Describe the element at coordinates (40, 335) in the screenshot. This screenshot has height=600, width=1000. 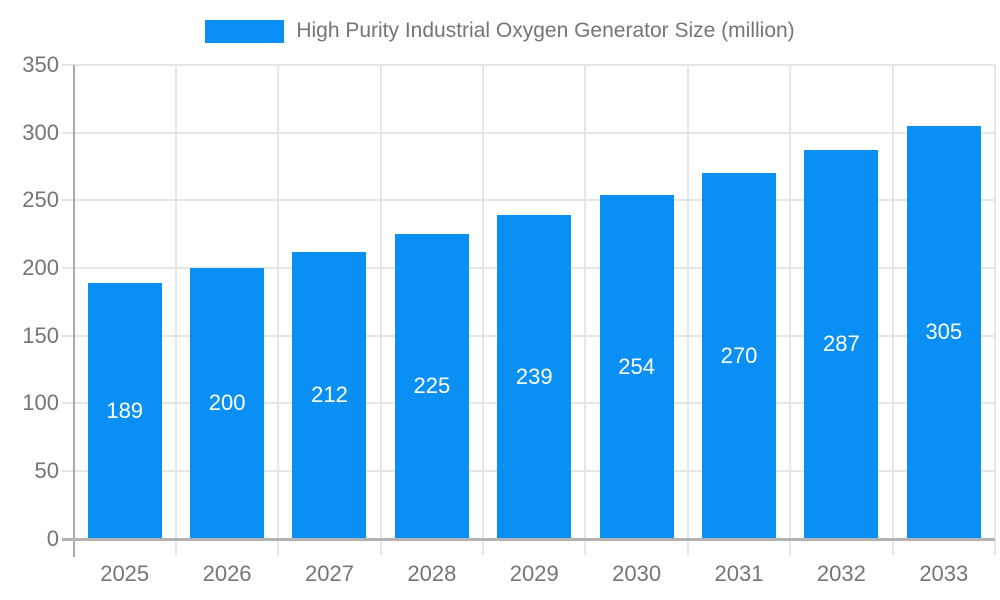
I see `y-axis-tick-label: 150` at that location.